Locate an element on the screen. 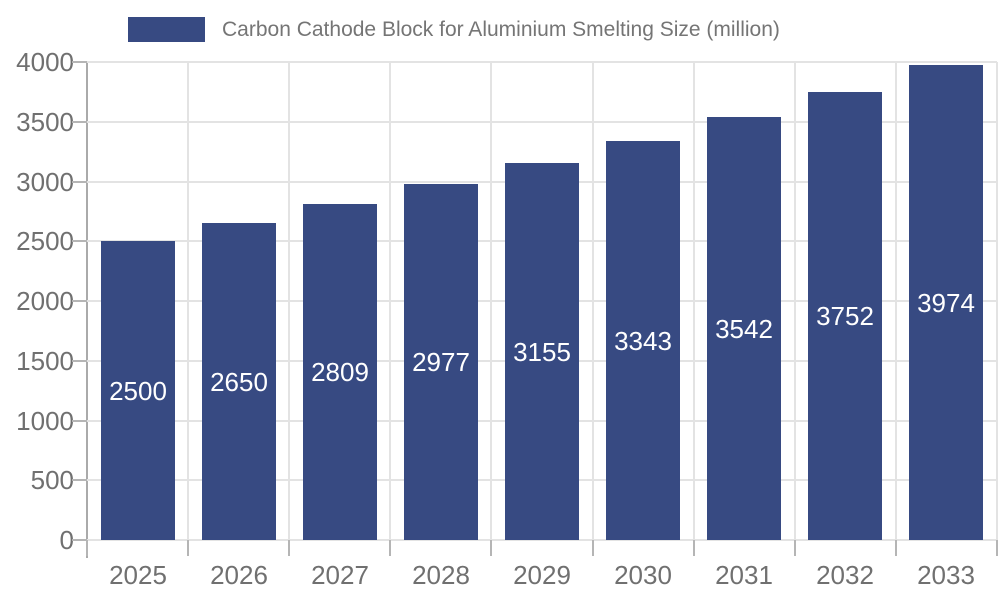 This screenshot has height=600, width=1000. bar-value-label: 3155 is located at coordinates (542, 351).